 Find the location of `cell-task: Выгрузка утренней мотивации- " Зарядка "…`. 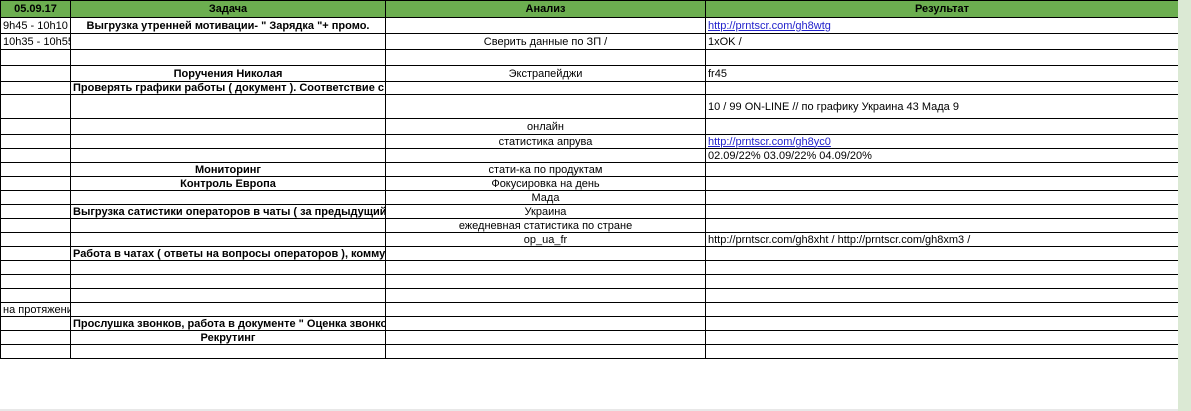

cell-task: Выгрузка утренней мотивации- " Зарядка "… is located at coordinates (228, 25).